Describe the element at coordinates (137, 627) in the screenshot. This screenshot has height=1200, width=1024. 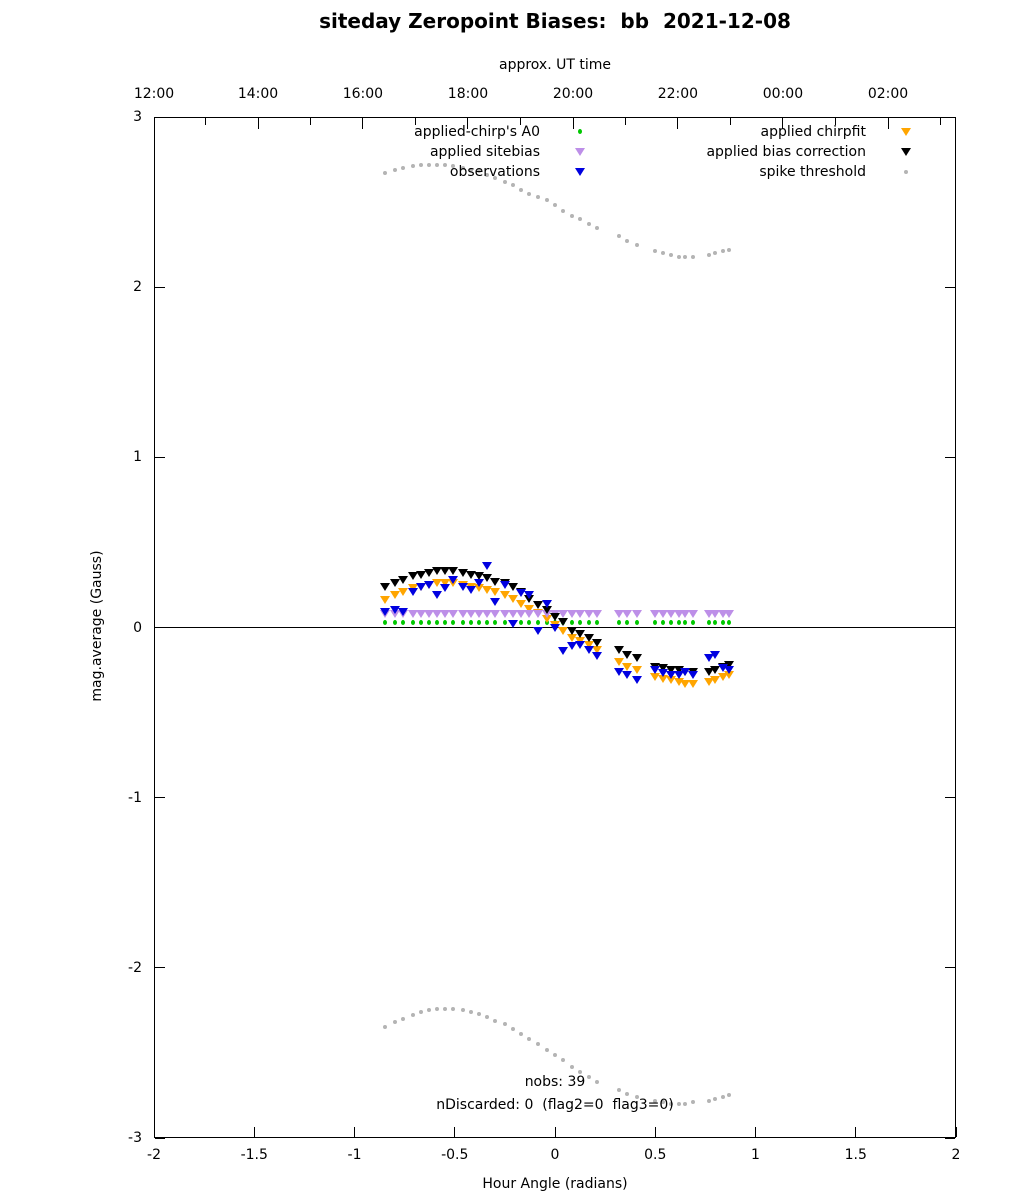
I see `y-tick-label: 0` at that location.